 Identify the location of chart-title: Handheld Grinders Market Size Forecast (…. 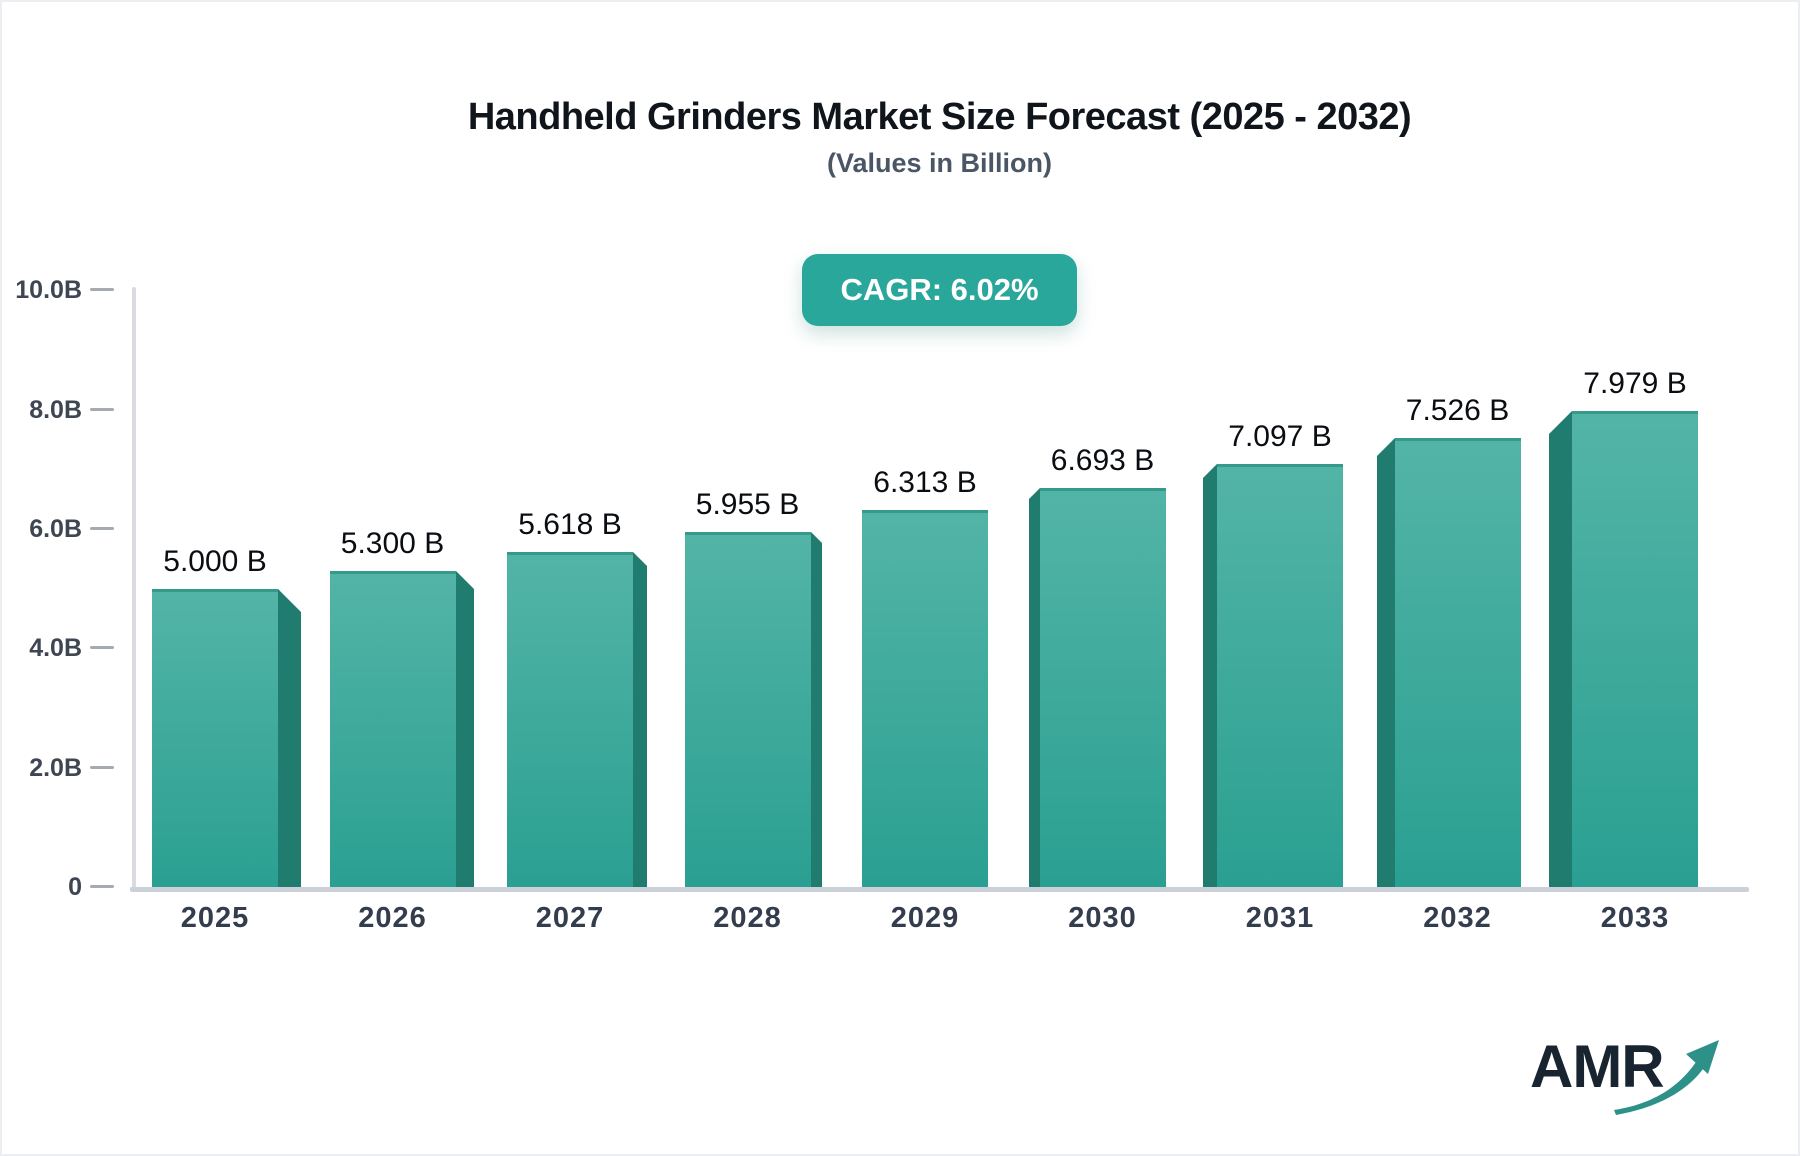
(939, 117).